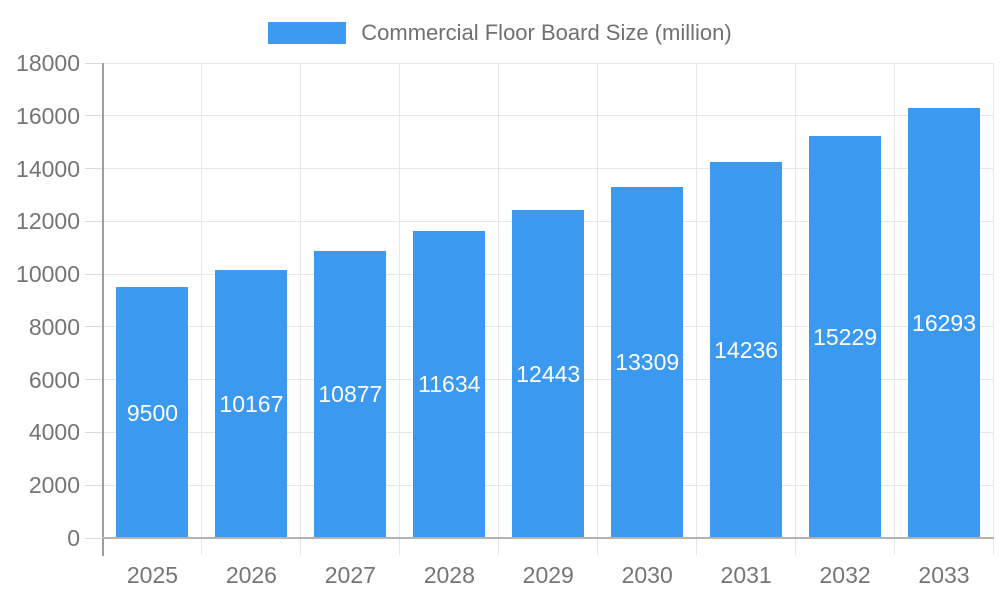 Image resolution: width=1000 pixels, height=600 pixels. I want to click on bar-value-label: 10167, so click(251, 403).